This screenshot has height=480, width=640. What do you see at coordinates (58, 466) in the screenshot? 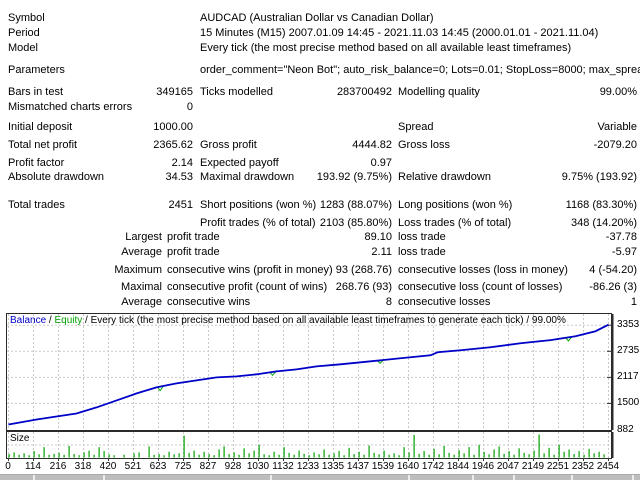
I see `x-axis-label: 216` at bounding box center [58, 466].